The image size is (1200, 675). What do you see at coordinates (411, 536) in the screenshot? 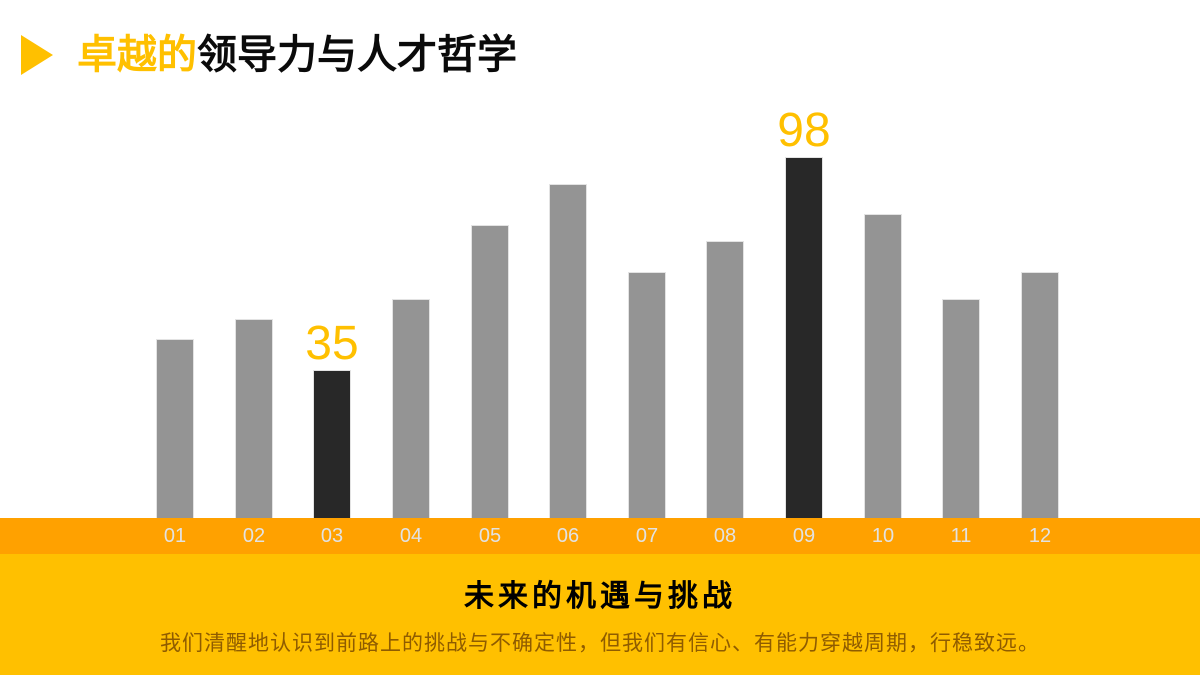
I see `axis-label-04: 04` at bounding box center [411, 536].